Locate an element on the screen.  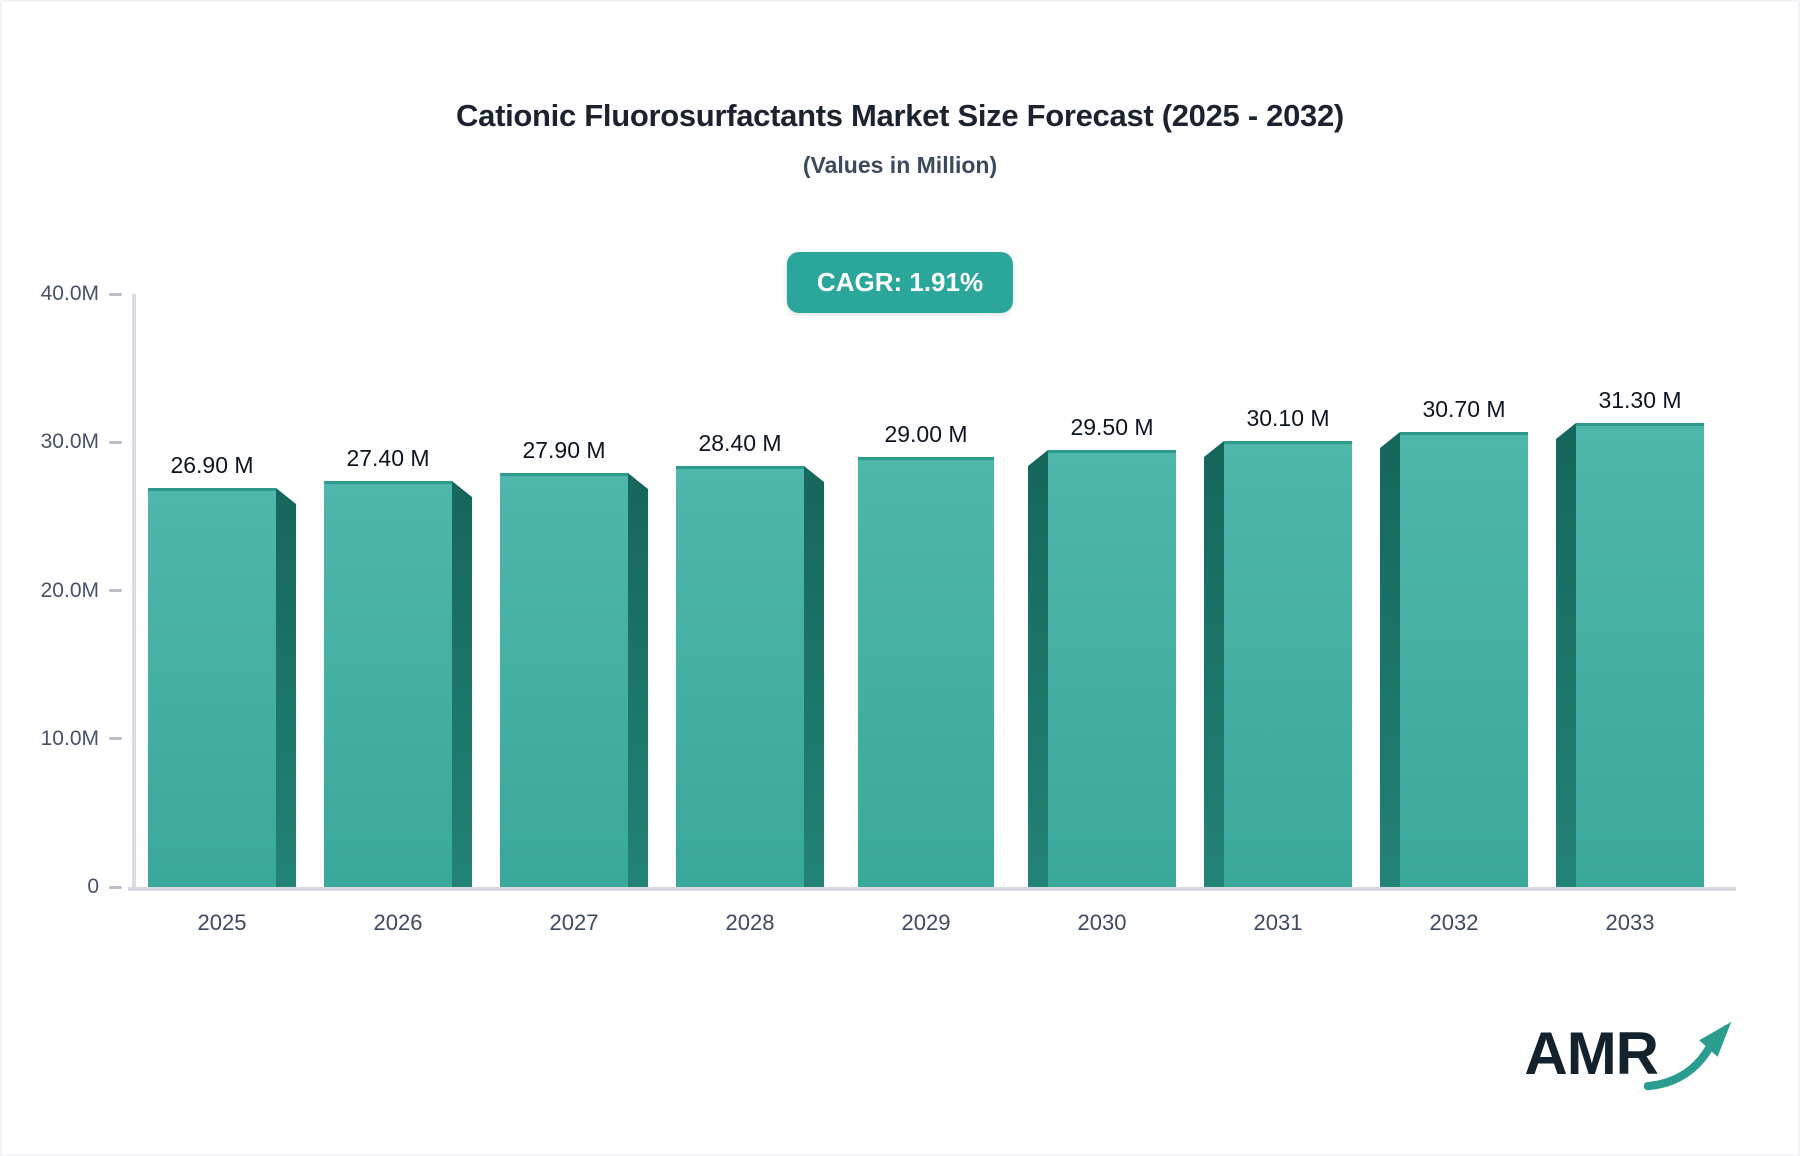
bar-2028: 28.40 M is located at coordinates (750, 658).